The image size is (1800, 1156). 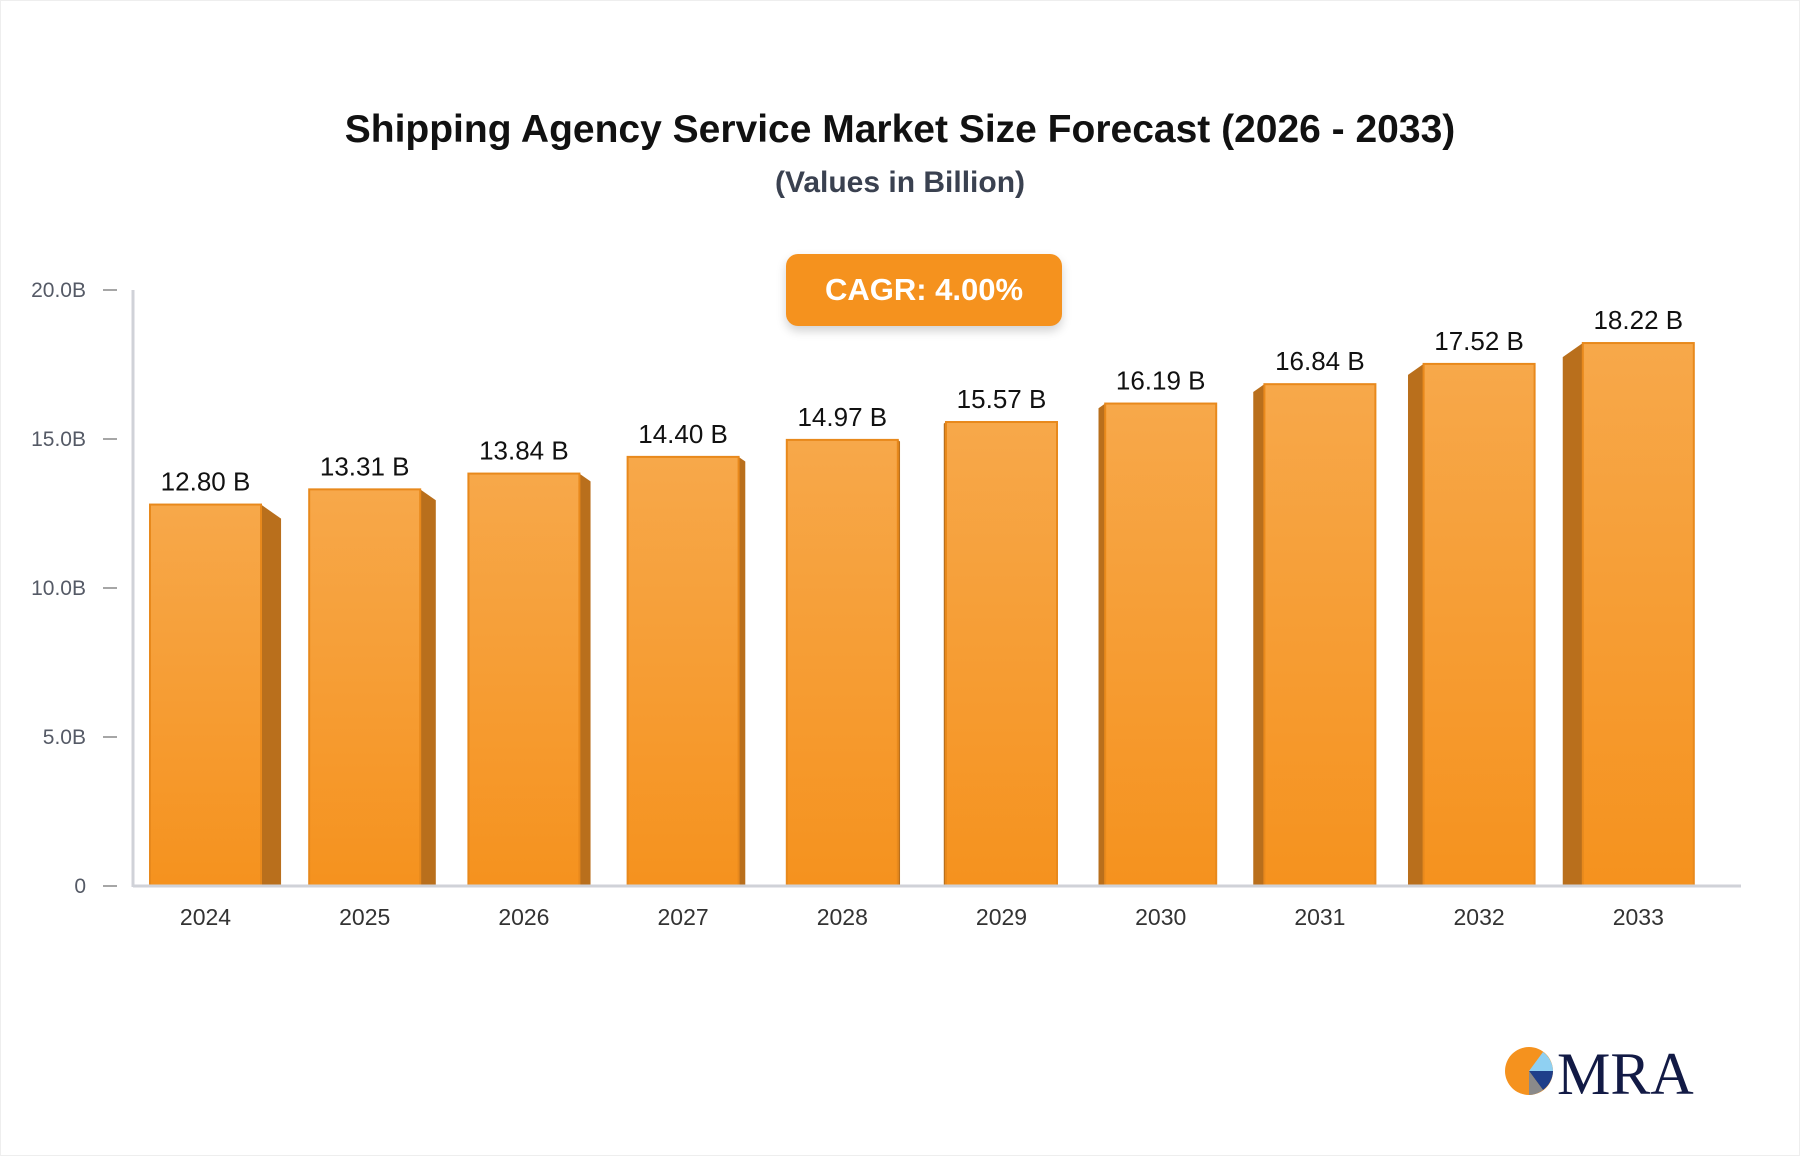 I want to click on bar-value-label: 14.40 B, so click(x=683, y=434).